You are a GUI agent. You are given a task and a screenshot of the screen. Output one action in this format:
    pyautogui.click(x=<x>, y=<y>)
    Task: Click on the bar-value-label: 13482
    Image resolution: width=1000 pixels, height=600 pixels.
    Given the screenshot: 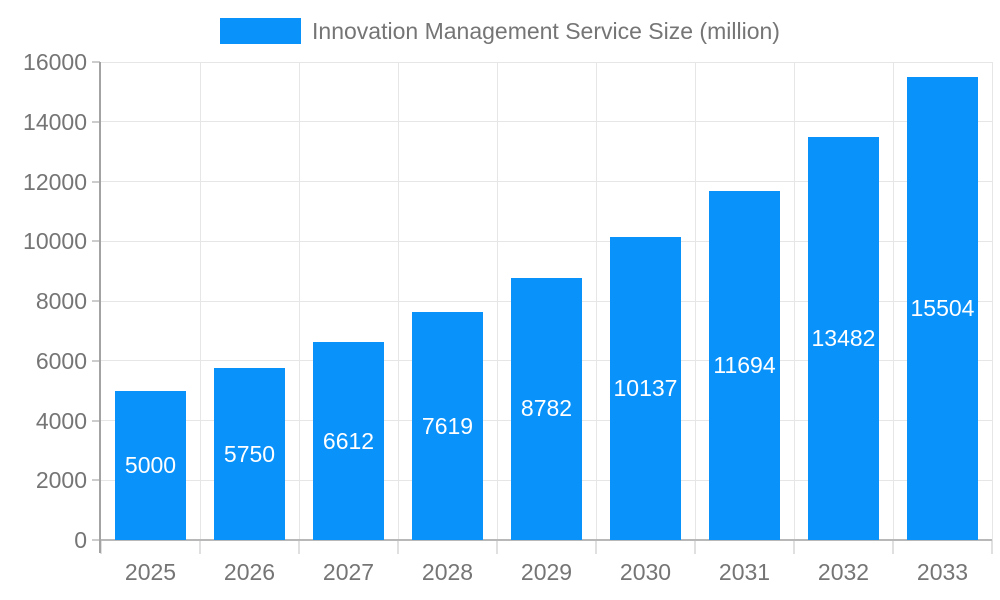 What is the action you would take?
    pyautogui.click(x=843, y=338)
    